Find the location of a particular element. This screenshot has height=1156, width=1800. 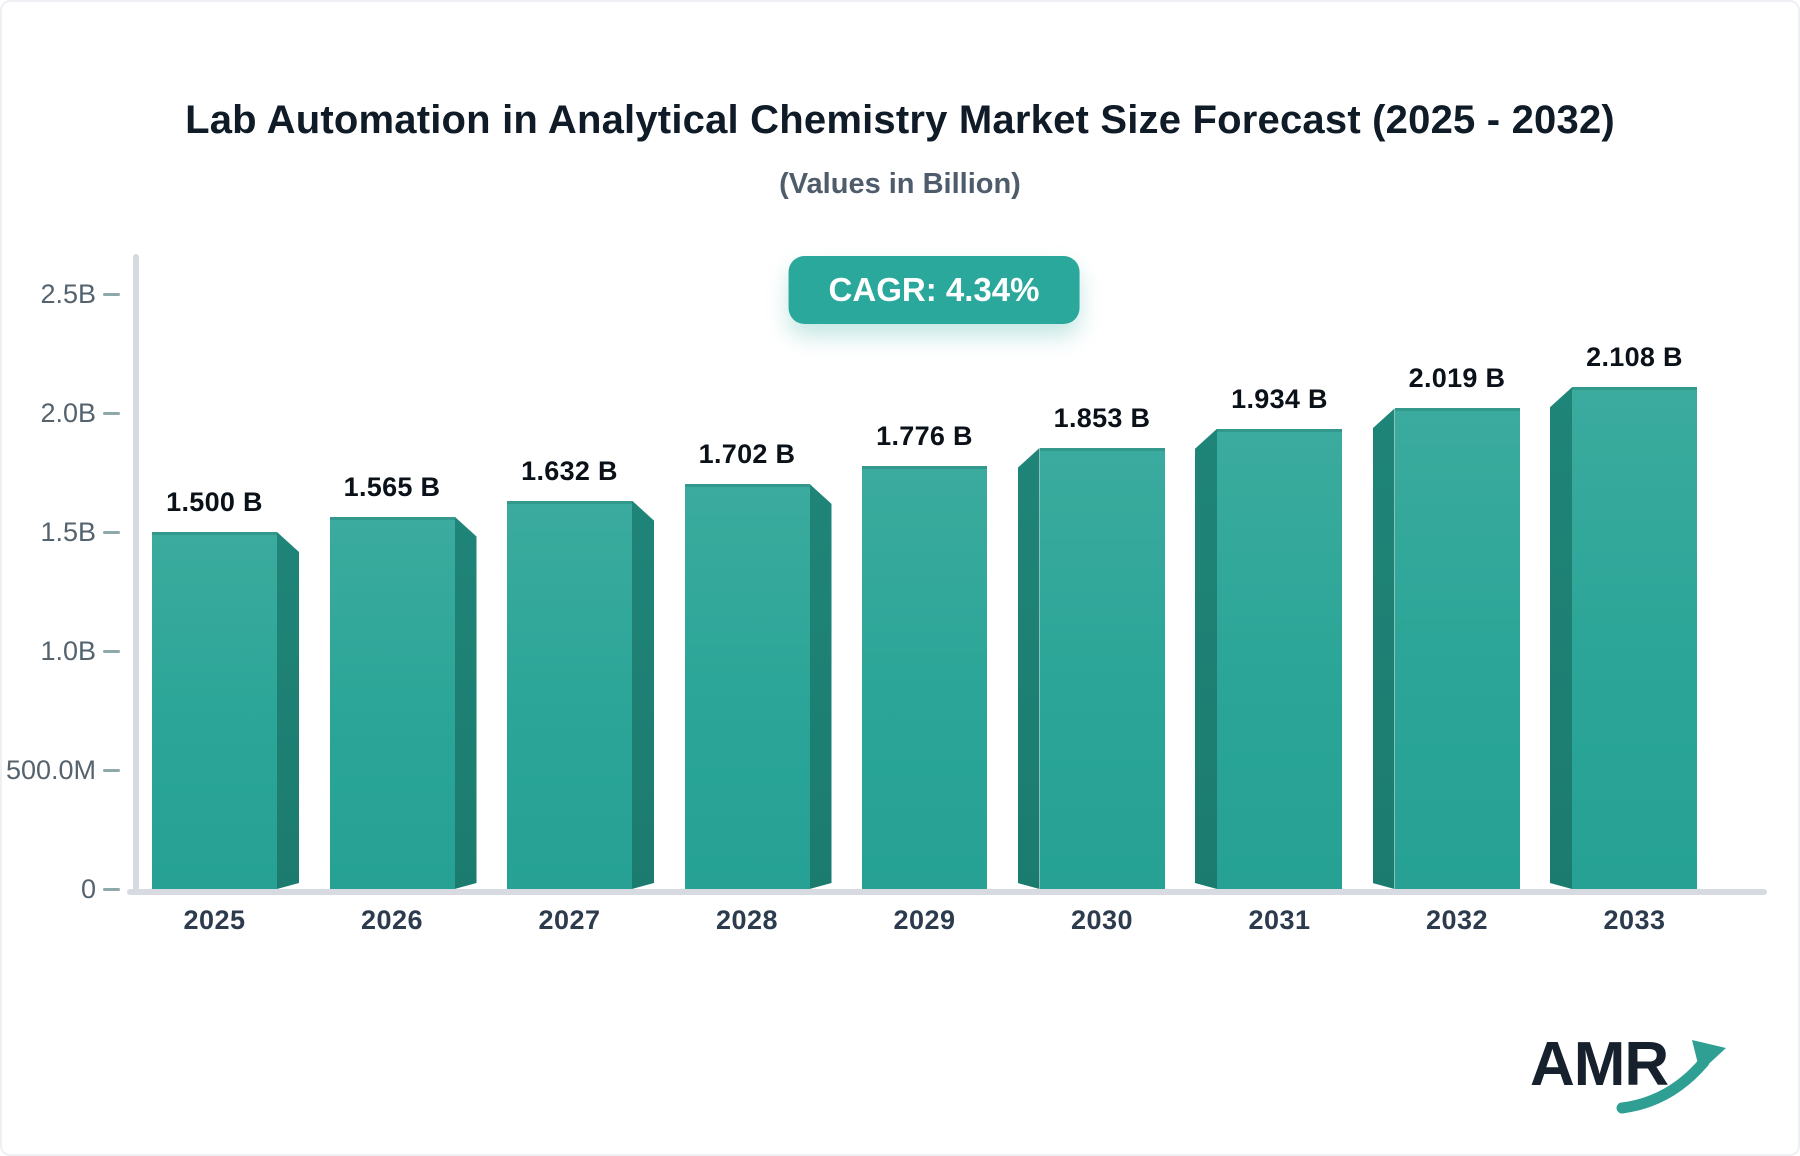

growth-arrow-icon is located at coordinates (1671, 1077).